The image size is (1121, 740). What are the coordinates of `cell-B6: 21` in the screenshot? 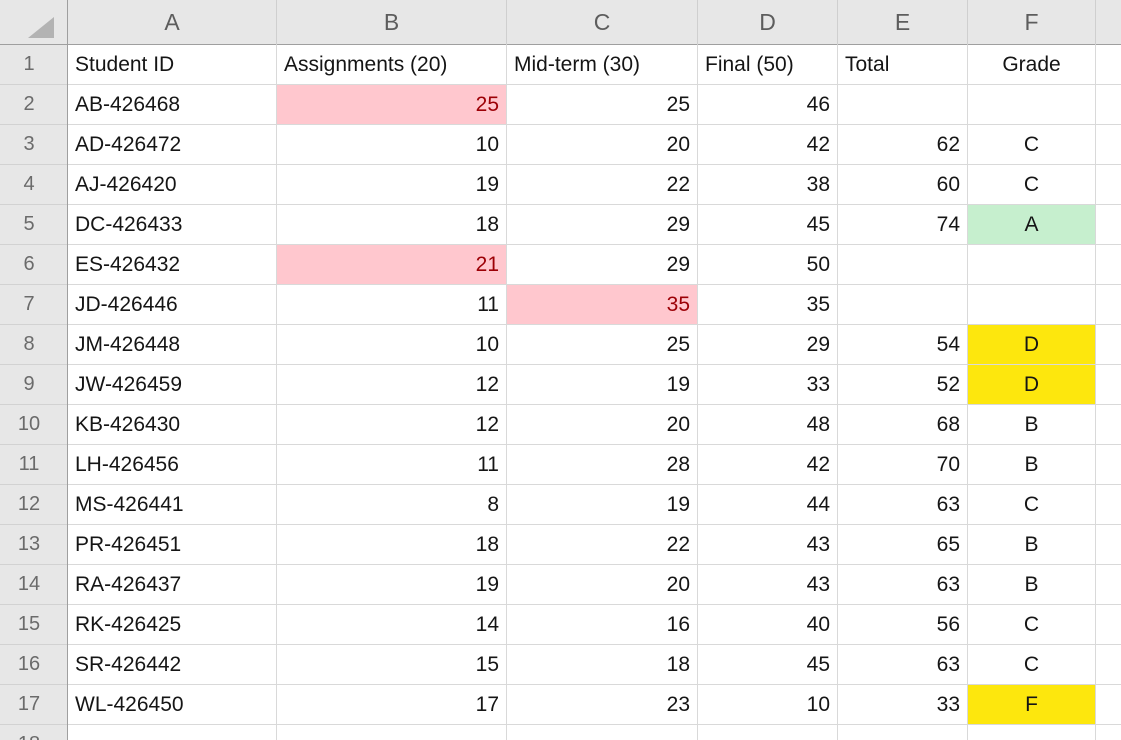 It's located at (392, 265).